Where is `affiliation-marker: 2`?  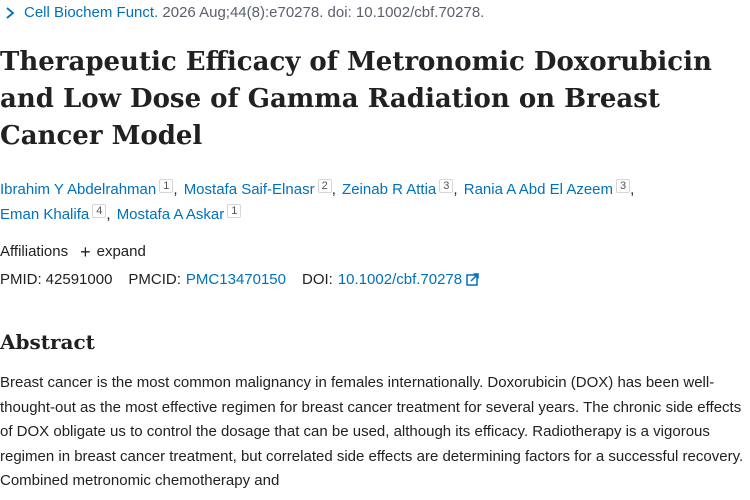 affiliation-marker: 2 is located at coordinates (324, 186).